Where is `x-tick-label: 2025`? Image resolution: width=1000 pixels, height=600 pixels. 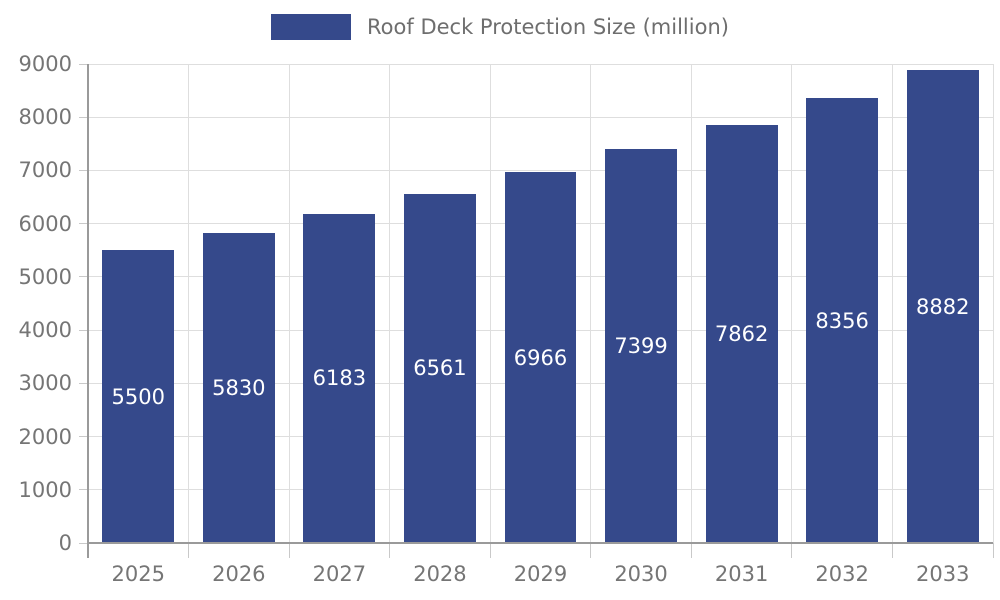
x-tick-label: 2025 is located at coordinates (138, 574).